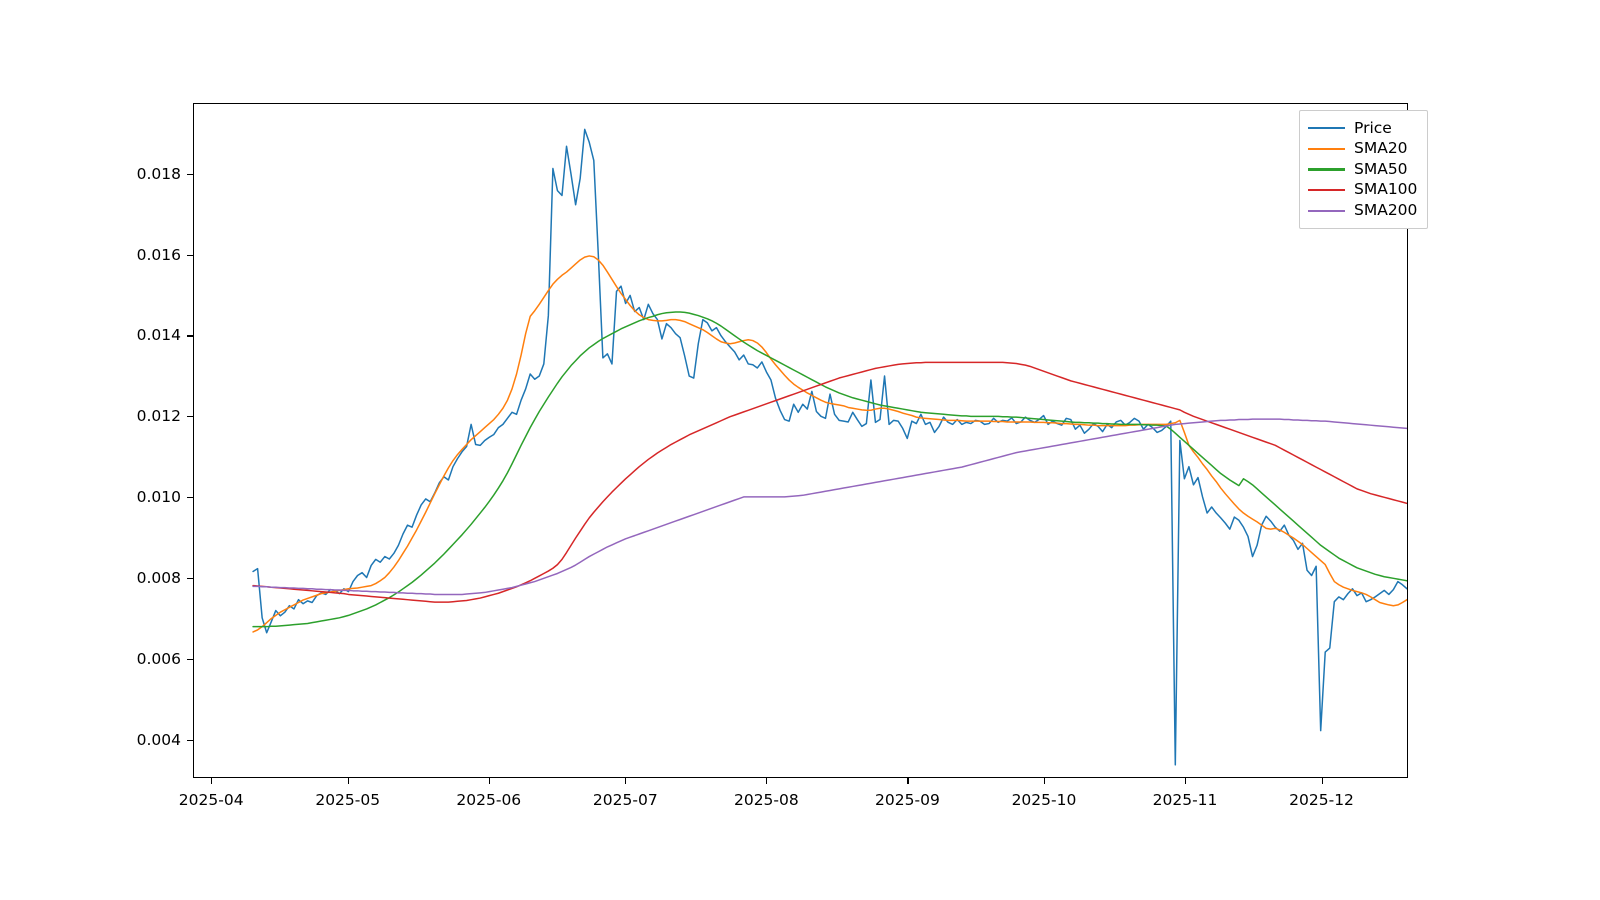 The width and height of the screenshot is (1600, 900). I want to click on legend-item-price: Price, so click(1362, 128).